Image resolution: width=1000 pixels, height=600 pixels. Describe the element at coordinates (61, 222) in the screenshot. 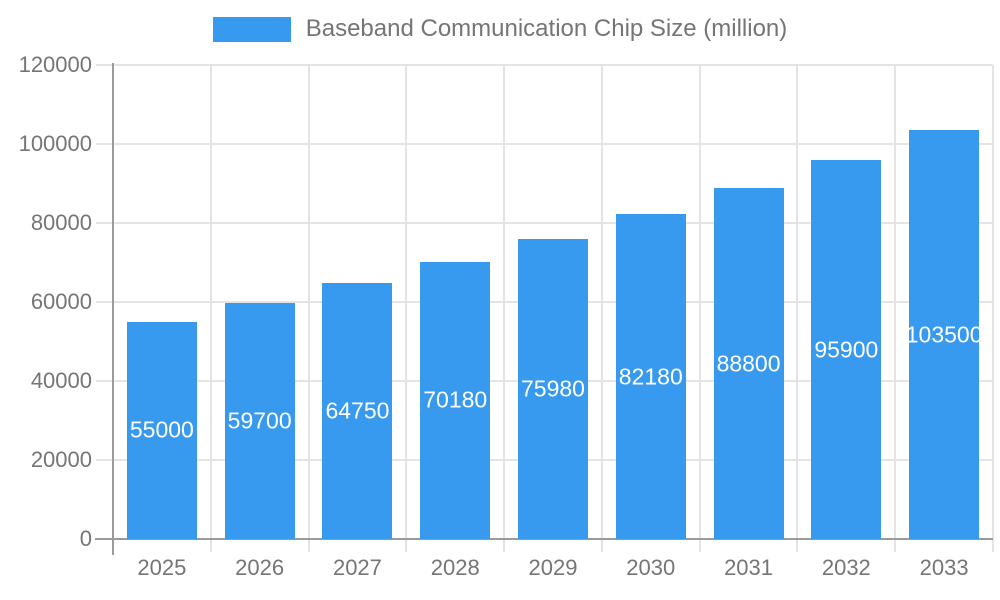

I see `y-tick-label: 80000` at that location.